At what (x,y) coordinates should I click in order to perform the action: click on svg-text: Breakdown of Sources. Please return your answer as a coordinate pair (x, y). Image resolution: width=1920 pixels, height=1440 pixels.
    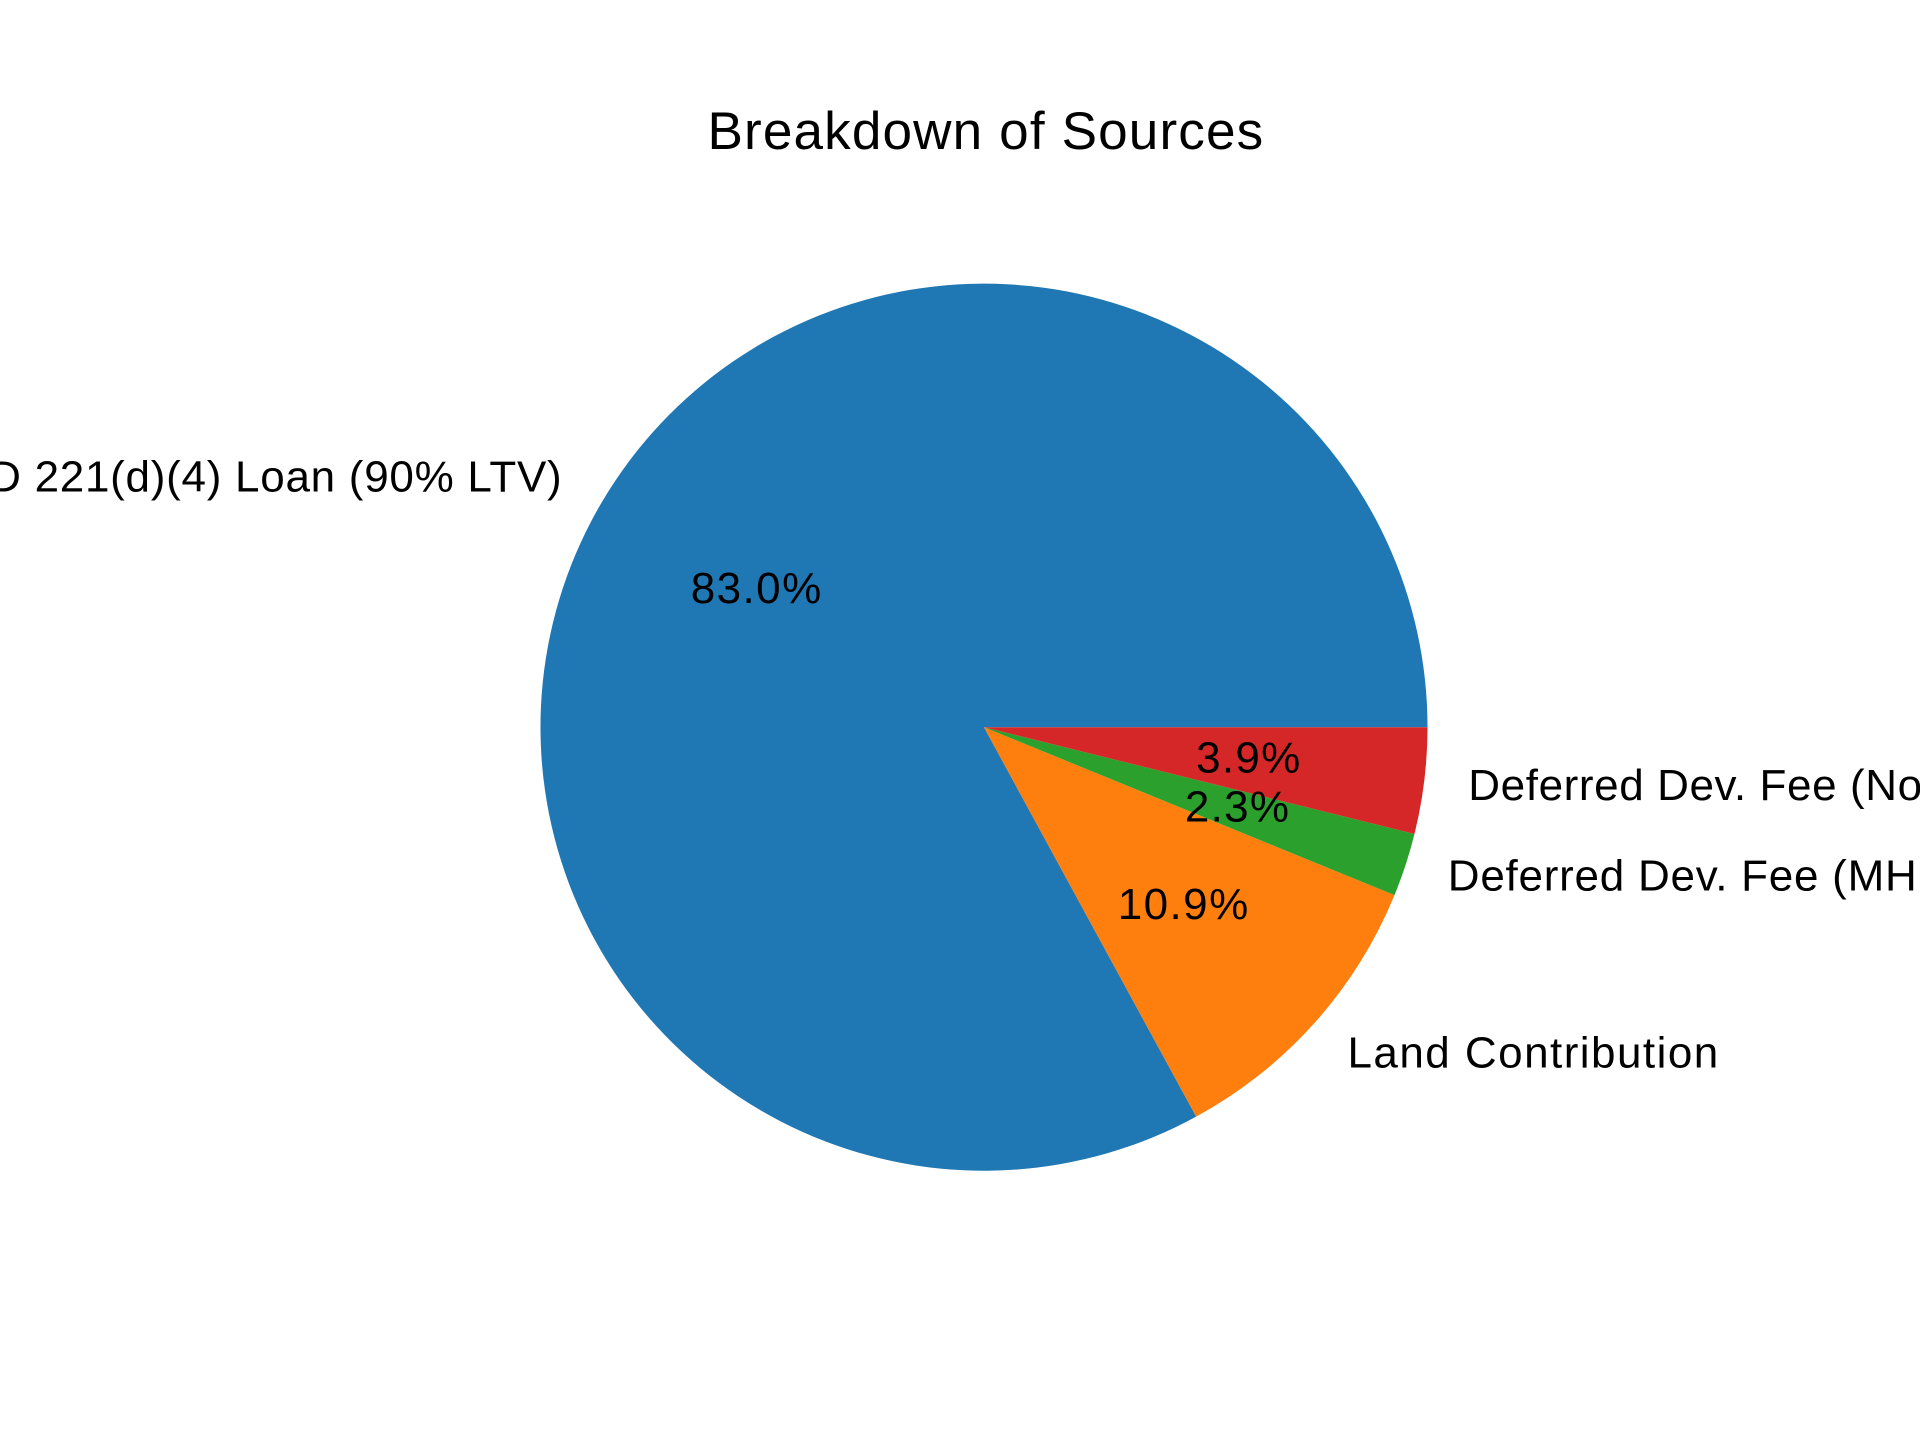
    Looking at the image, I should click on (986, 131).